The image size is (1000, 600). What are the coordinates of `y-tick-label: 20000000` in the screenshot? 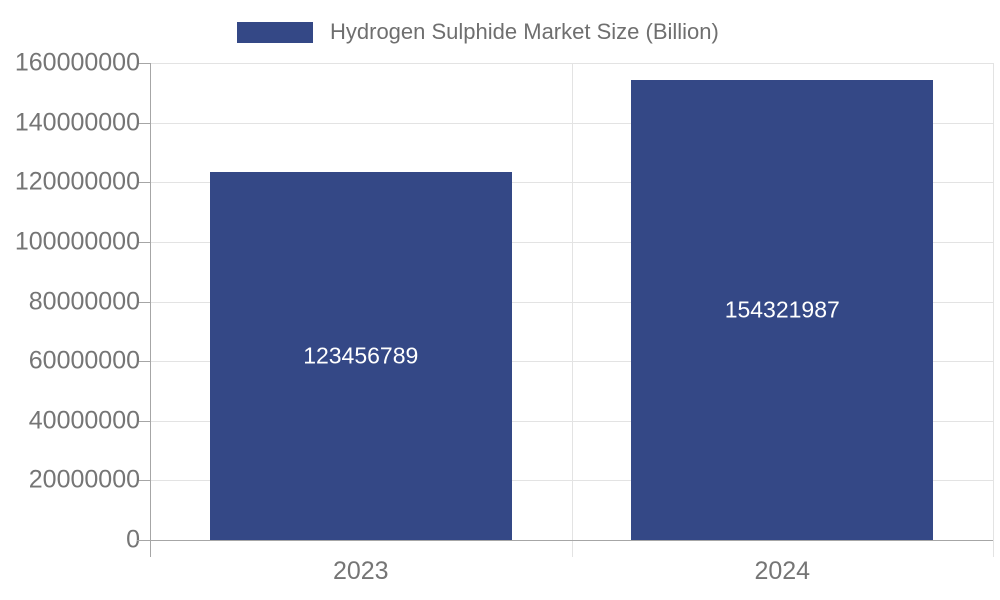 It's located at (84, 479).